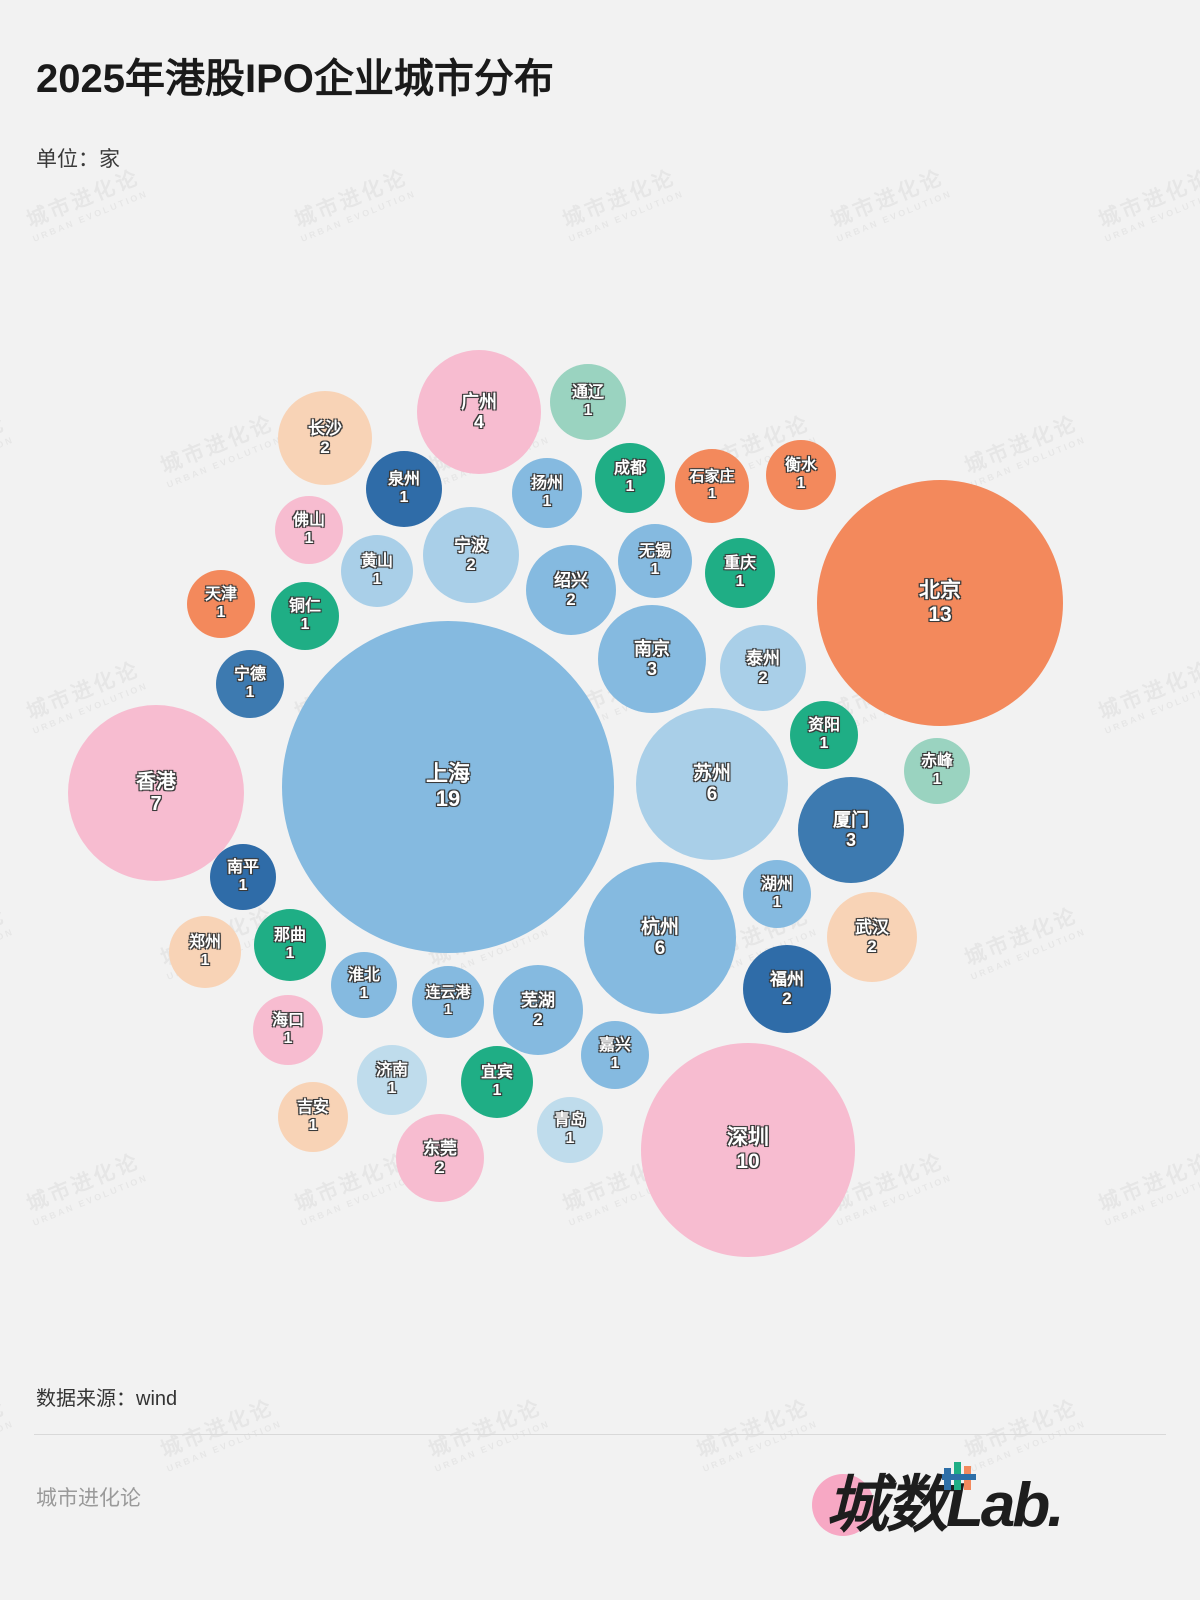 Image resolution: width=1200 pixels, height=1600 pixels. I want to click on bubble-value: 3, so click(651, 669).